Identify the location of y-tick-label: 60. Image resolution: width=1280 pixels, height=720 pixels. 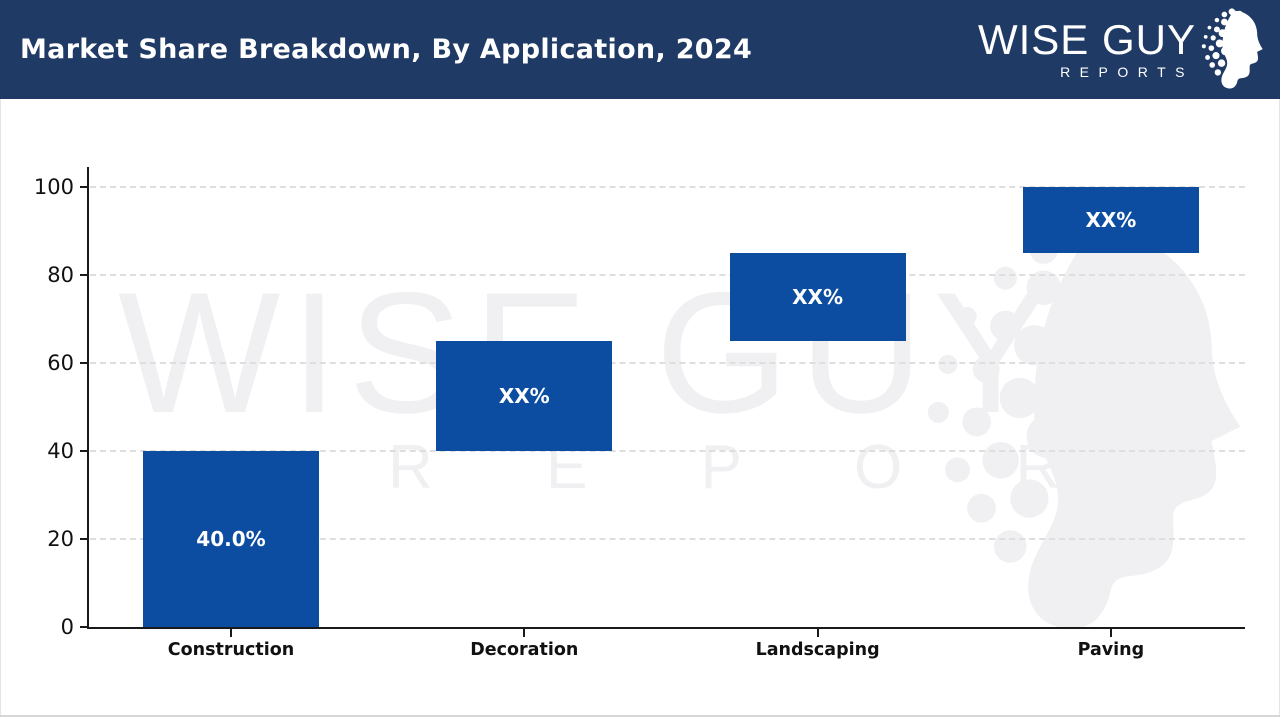
(60, 363).